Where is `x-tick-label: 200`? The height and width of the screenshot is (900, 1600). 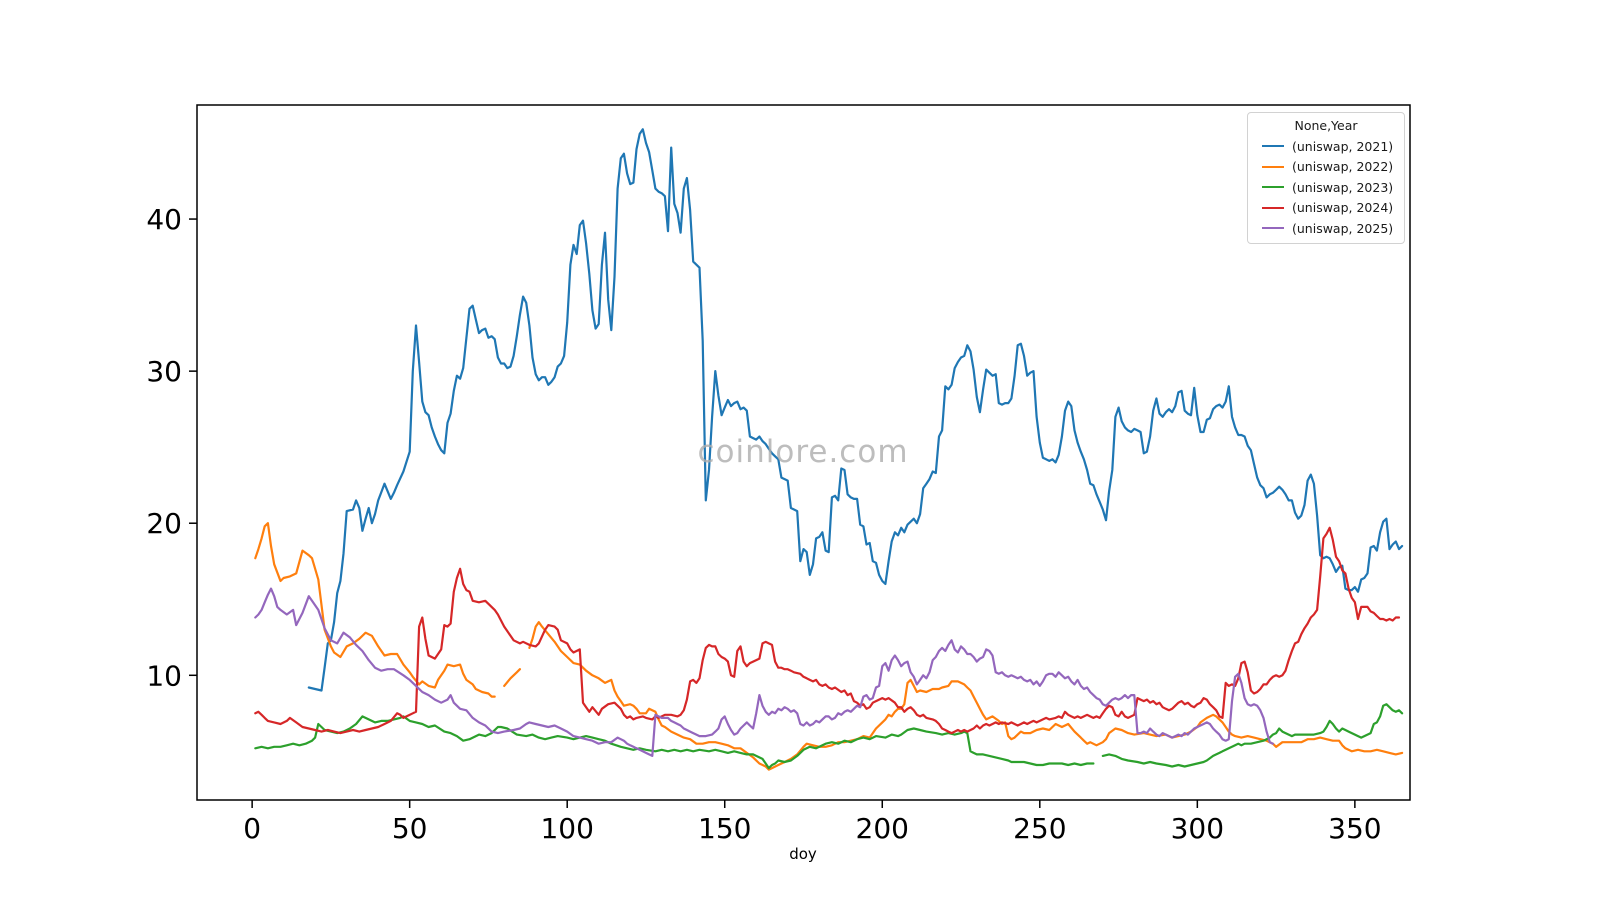
x-tick-label: 200 is located at coordinates (882, 828).